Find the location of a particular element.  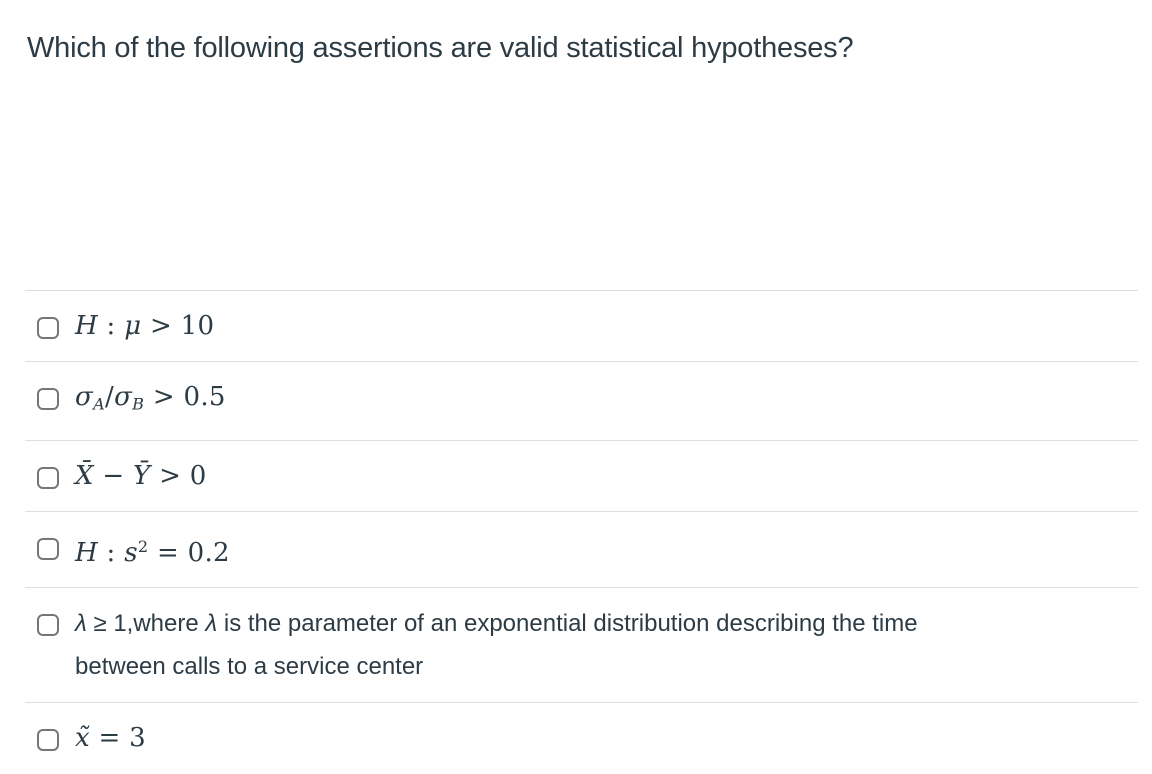

answer-text-segment: Ȳ is located at coordinates (142, 475).